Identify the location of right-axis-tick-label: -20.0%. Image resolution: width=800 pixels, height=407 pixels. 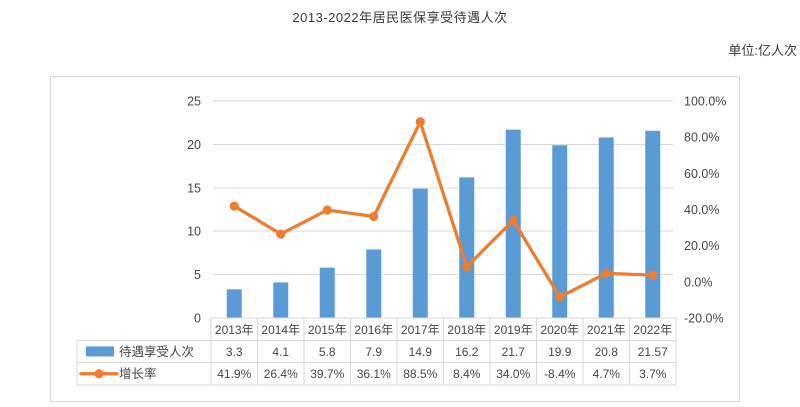
(704, 319).